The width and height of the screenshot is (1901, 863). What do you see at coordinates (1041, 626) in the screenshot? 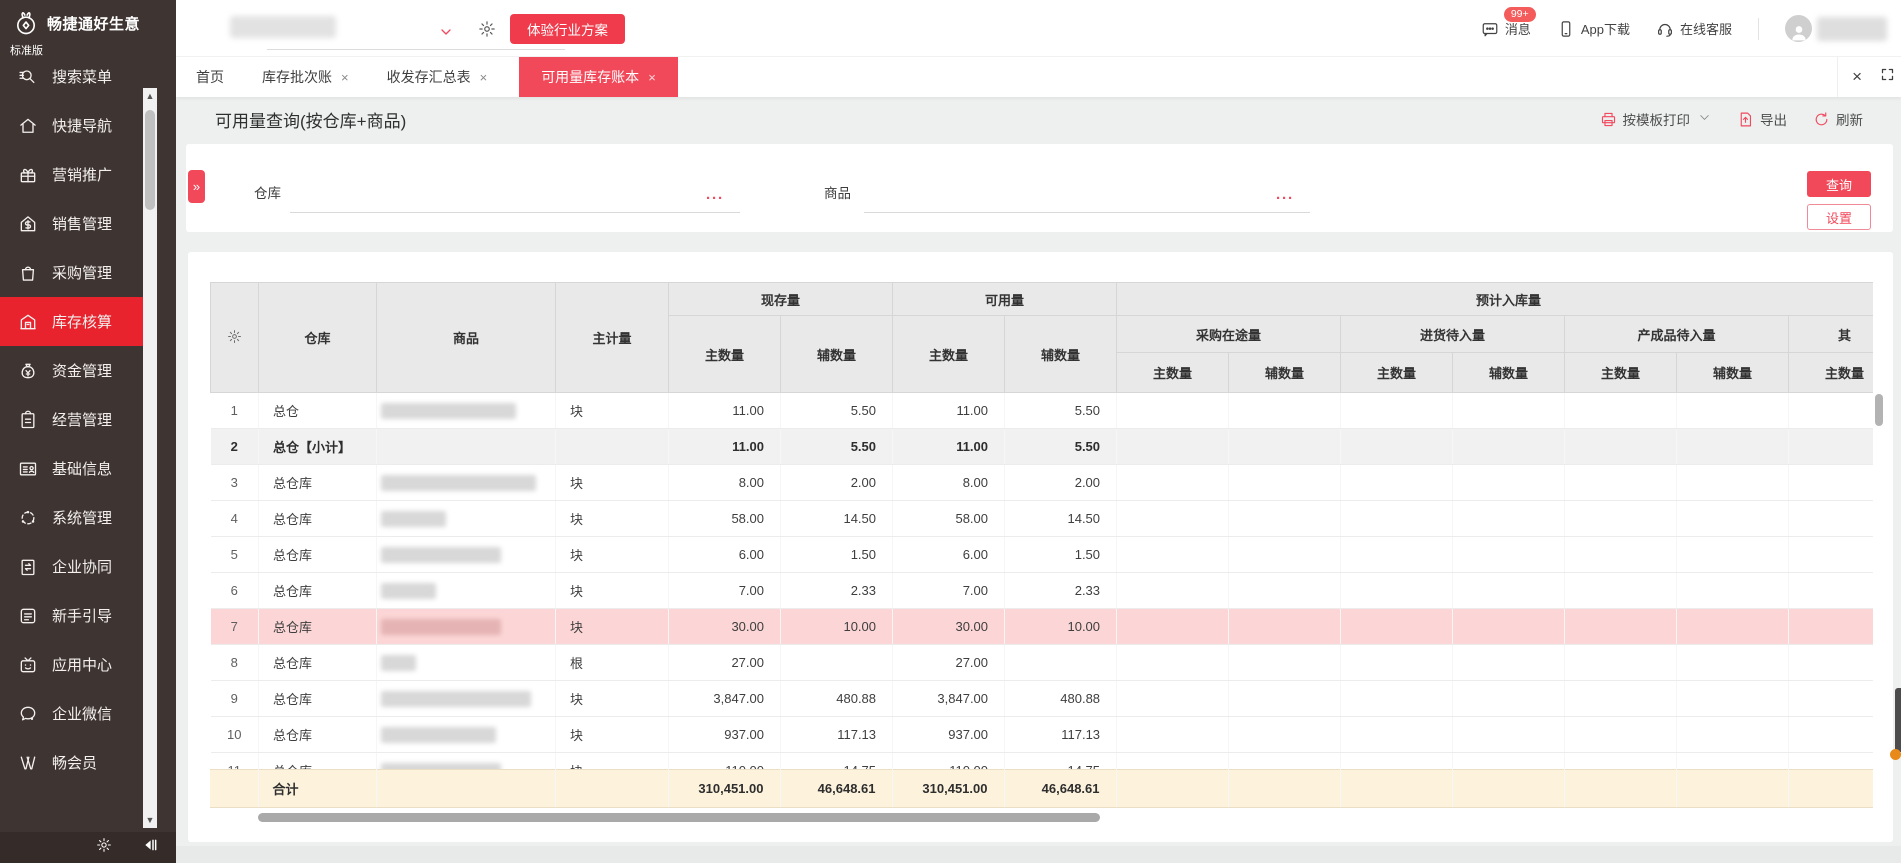
I see `table-row: 7 总仓库块 30.00 10.00 30.00 10.00` at bounding box center [1041, 626].